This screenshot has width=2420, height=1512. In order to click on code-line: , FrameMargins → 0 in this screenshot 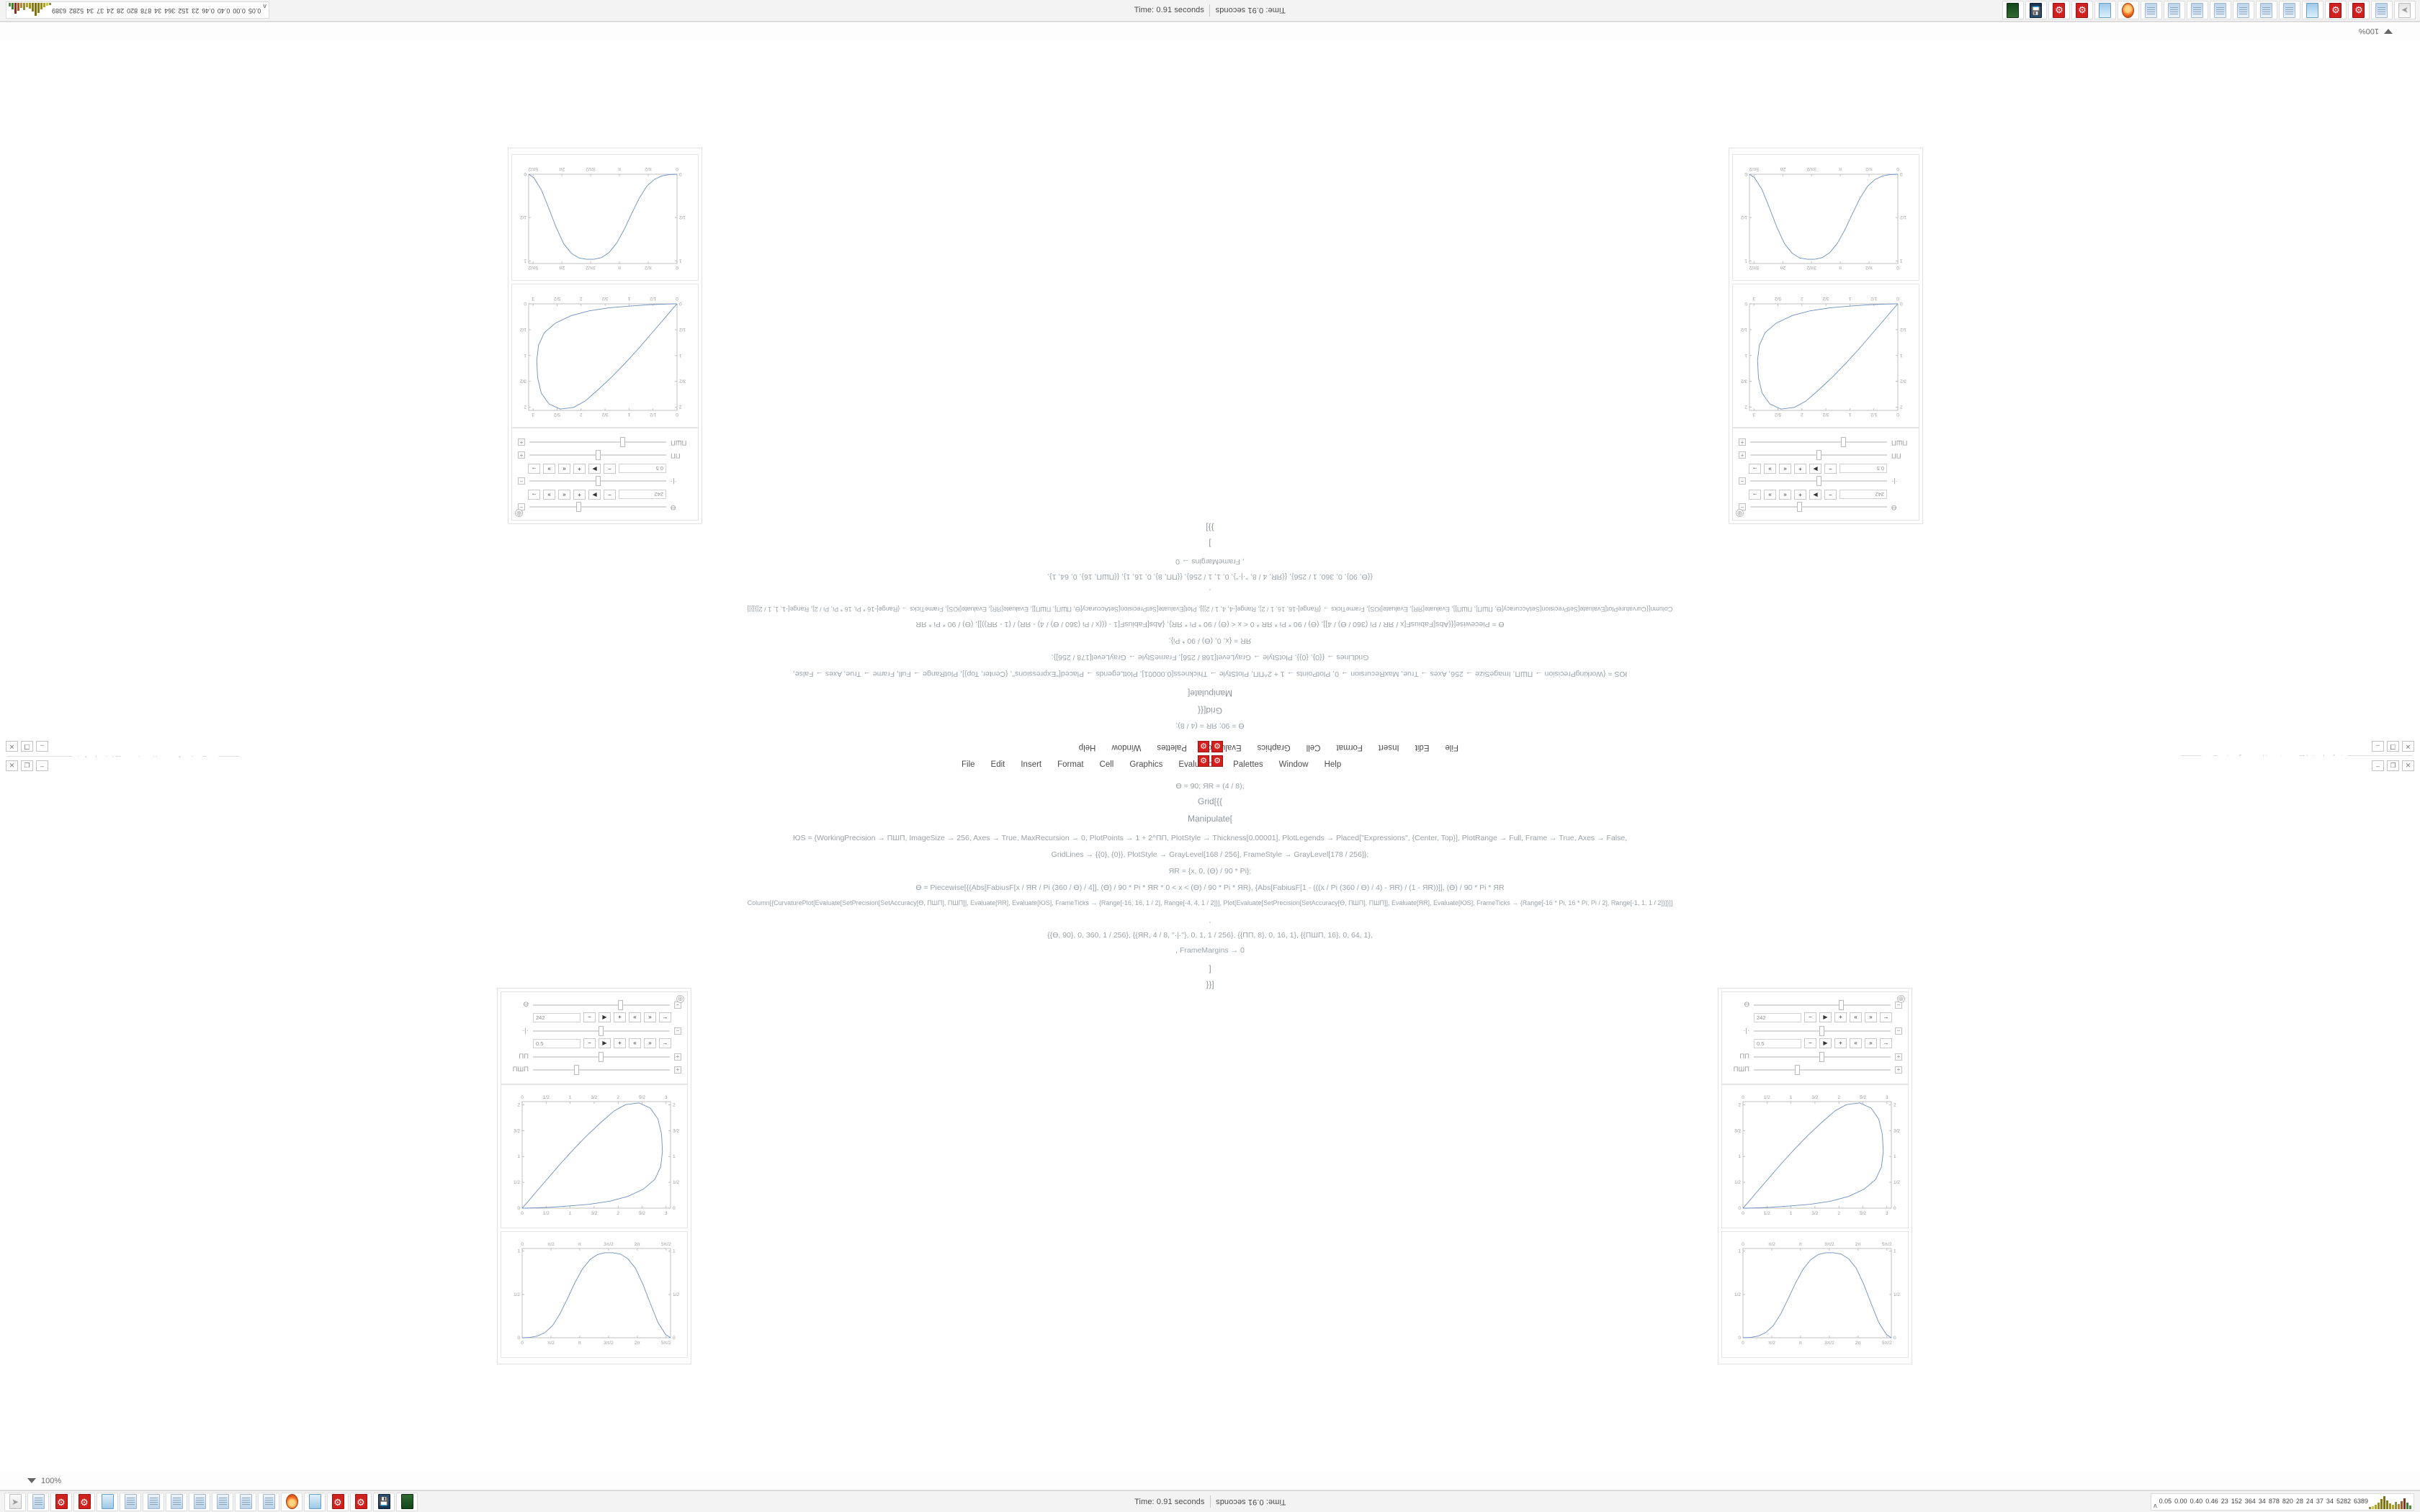, I will do `click(1210, 561)`.